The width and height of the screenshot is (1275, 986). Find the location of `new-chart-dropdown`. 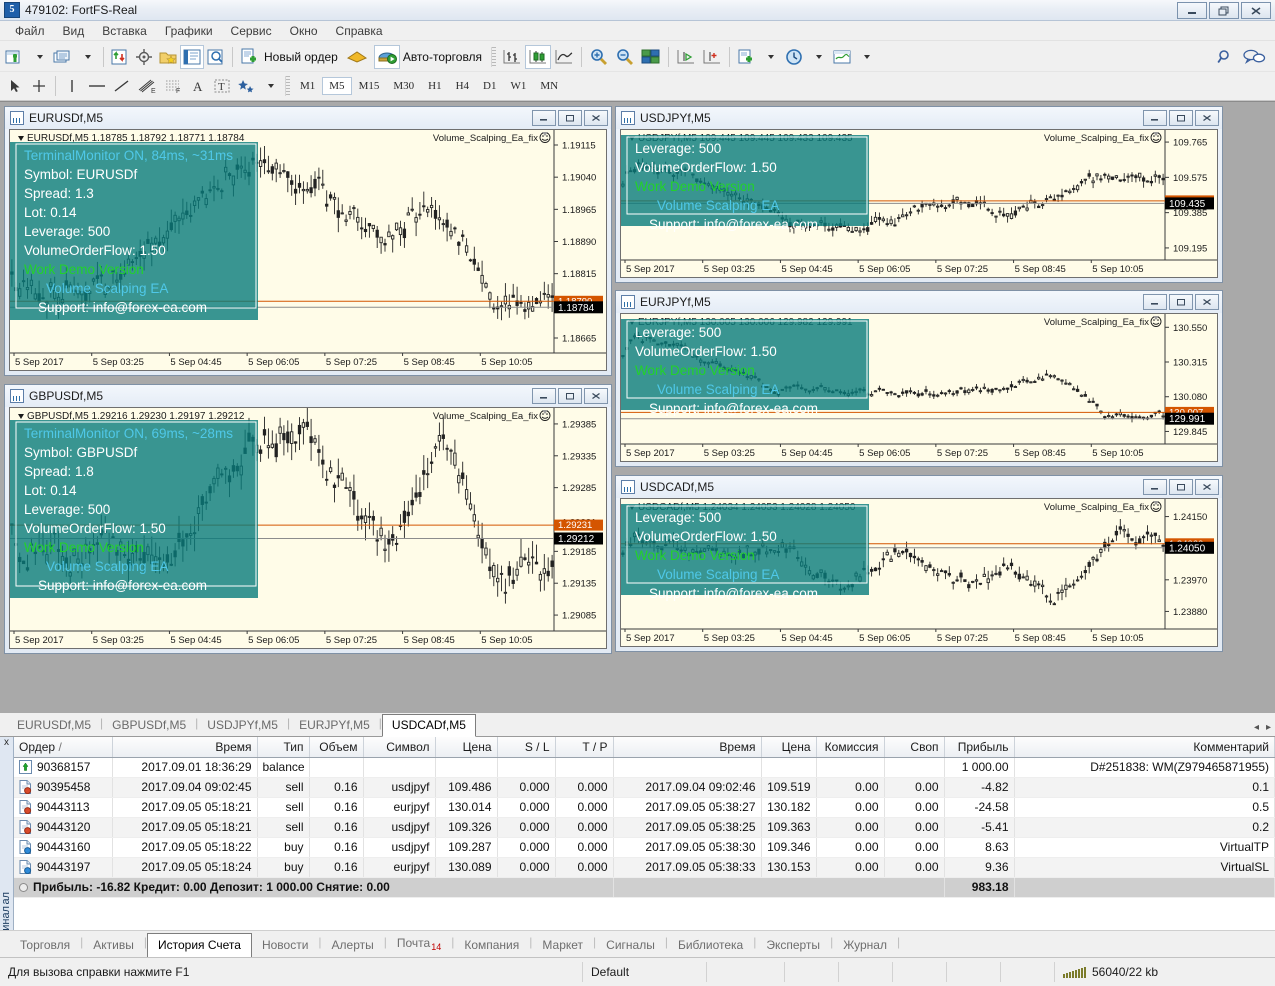

new-chart-dropdown is located at coordinates (39, 57).